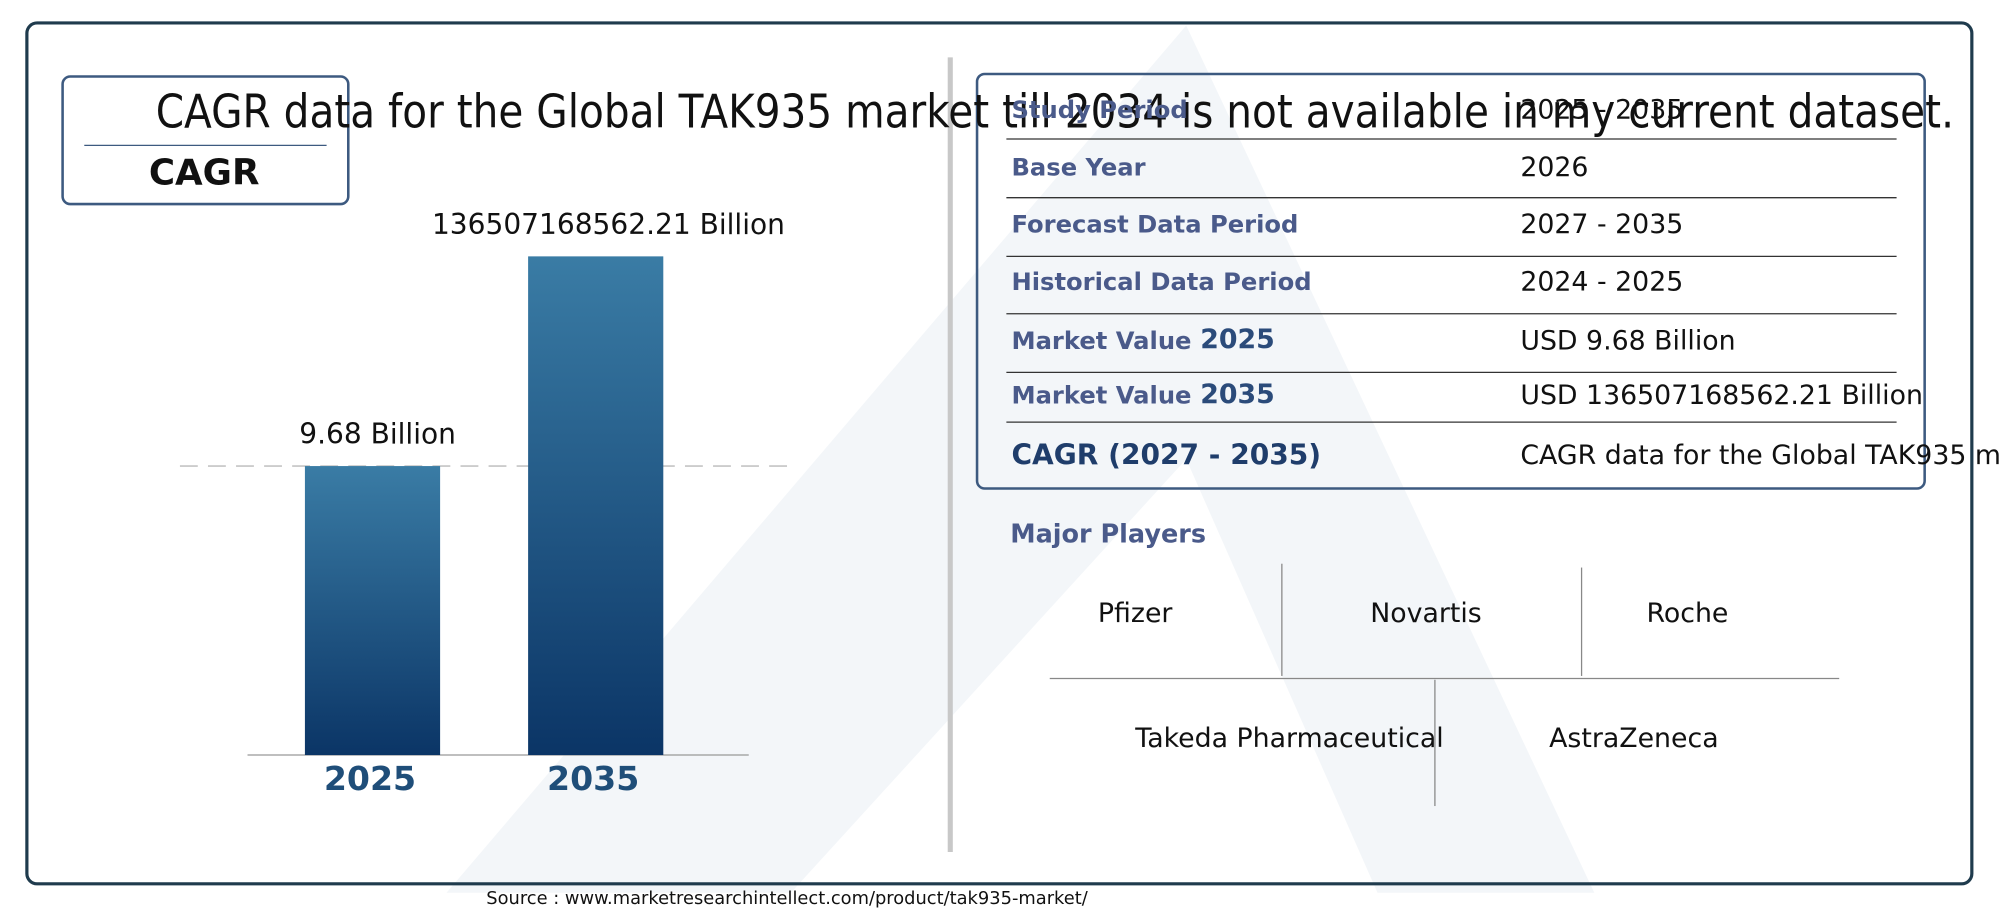 The width and height of the screenshot is (2000, 917). Describe the element at coordinates (1601, 282) in the screenshot. I see `row-value: 2024 - 2025` at that location.